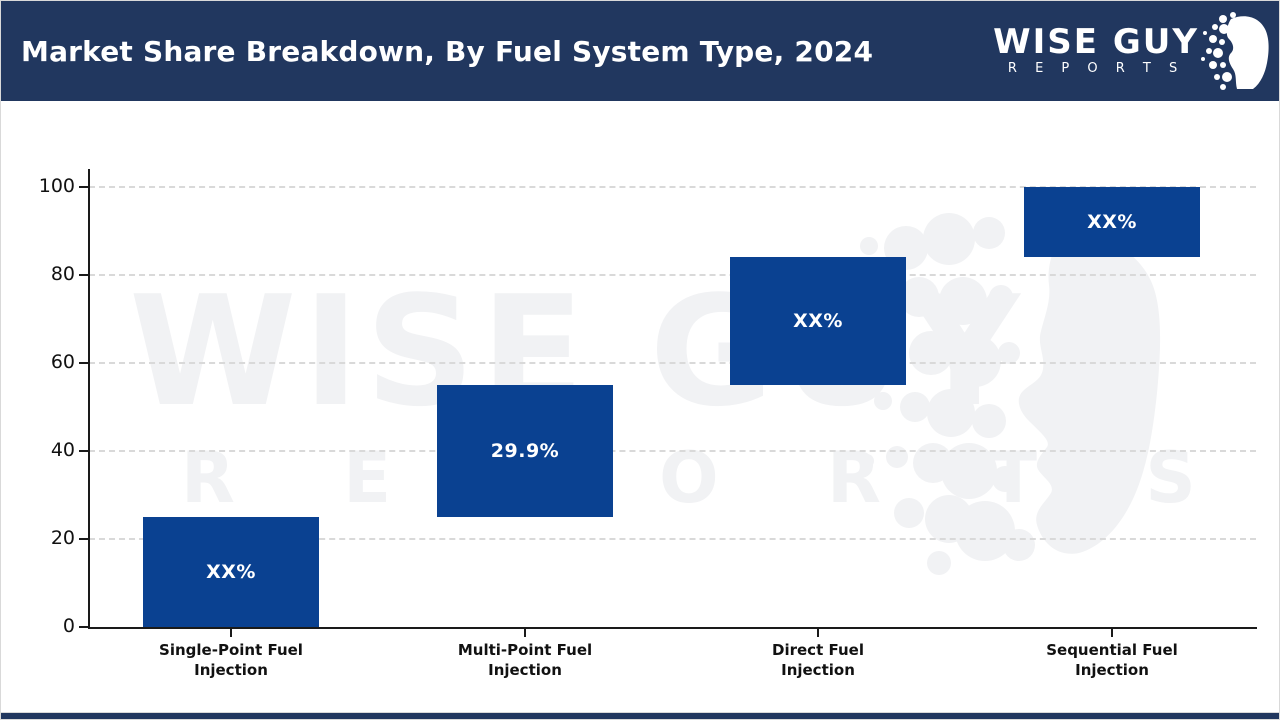  I want to click on bar-segment-3: XX%, so click(1112, 222).